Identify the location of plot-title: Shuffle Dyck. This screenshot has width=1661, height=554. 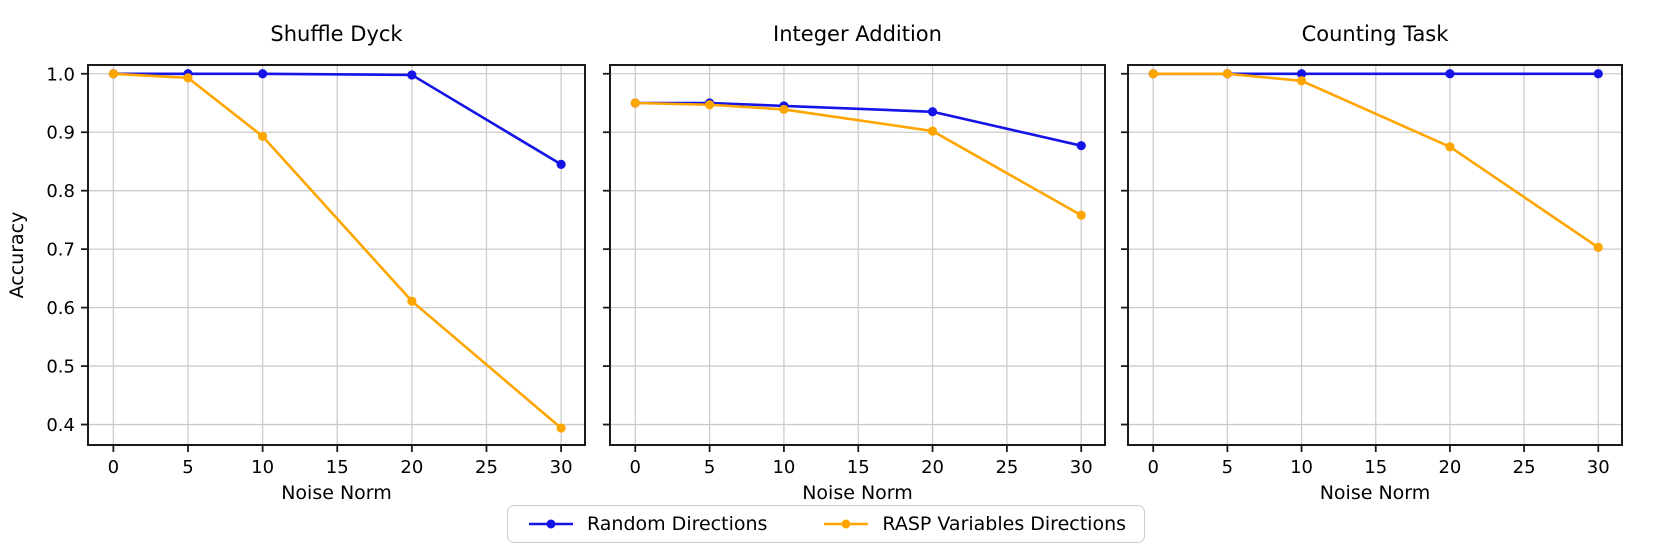
(336, 34).